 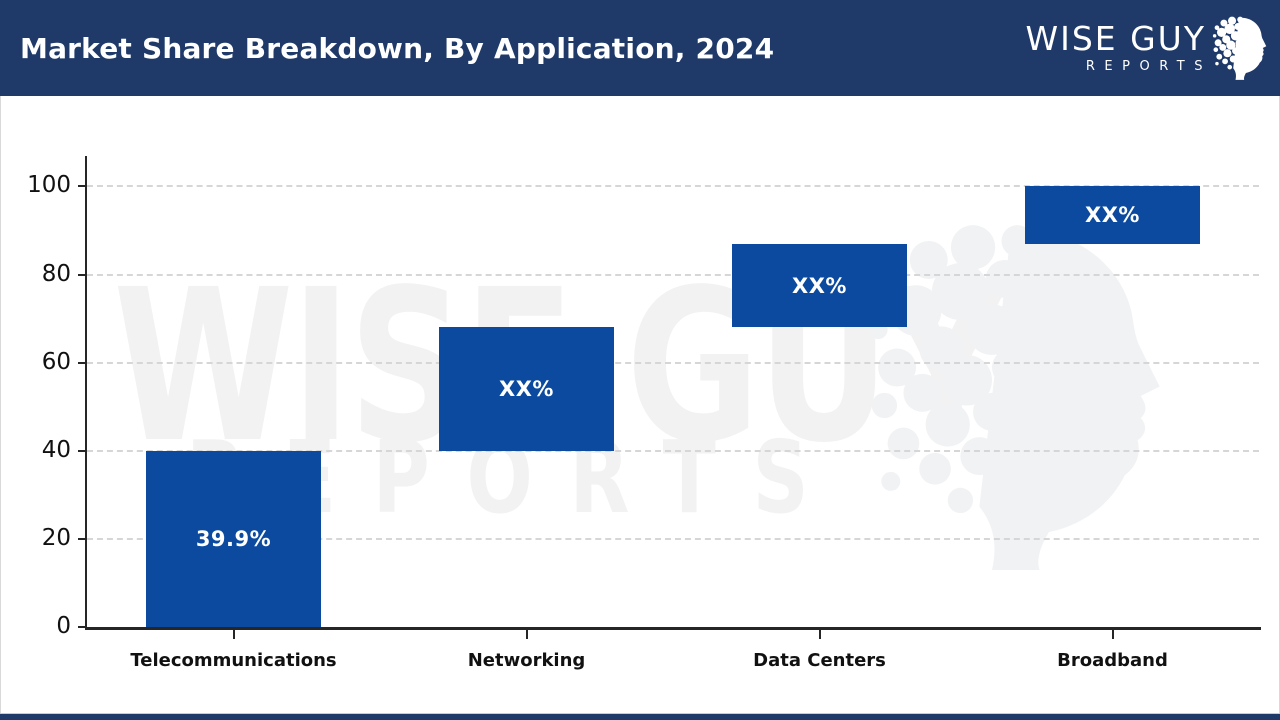 What do you see at coordinates (819, 660) in the screenshot?
I see `x-axis-label-data-centers: Data Centers` at bounding box center [819, 660].